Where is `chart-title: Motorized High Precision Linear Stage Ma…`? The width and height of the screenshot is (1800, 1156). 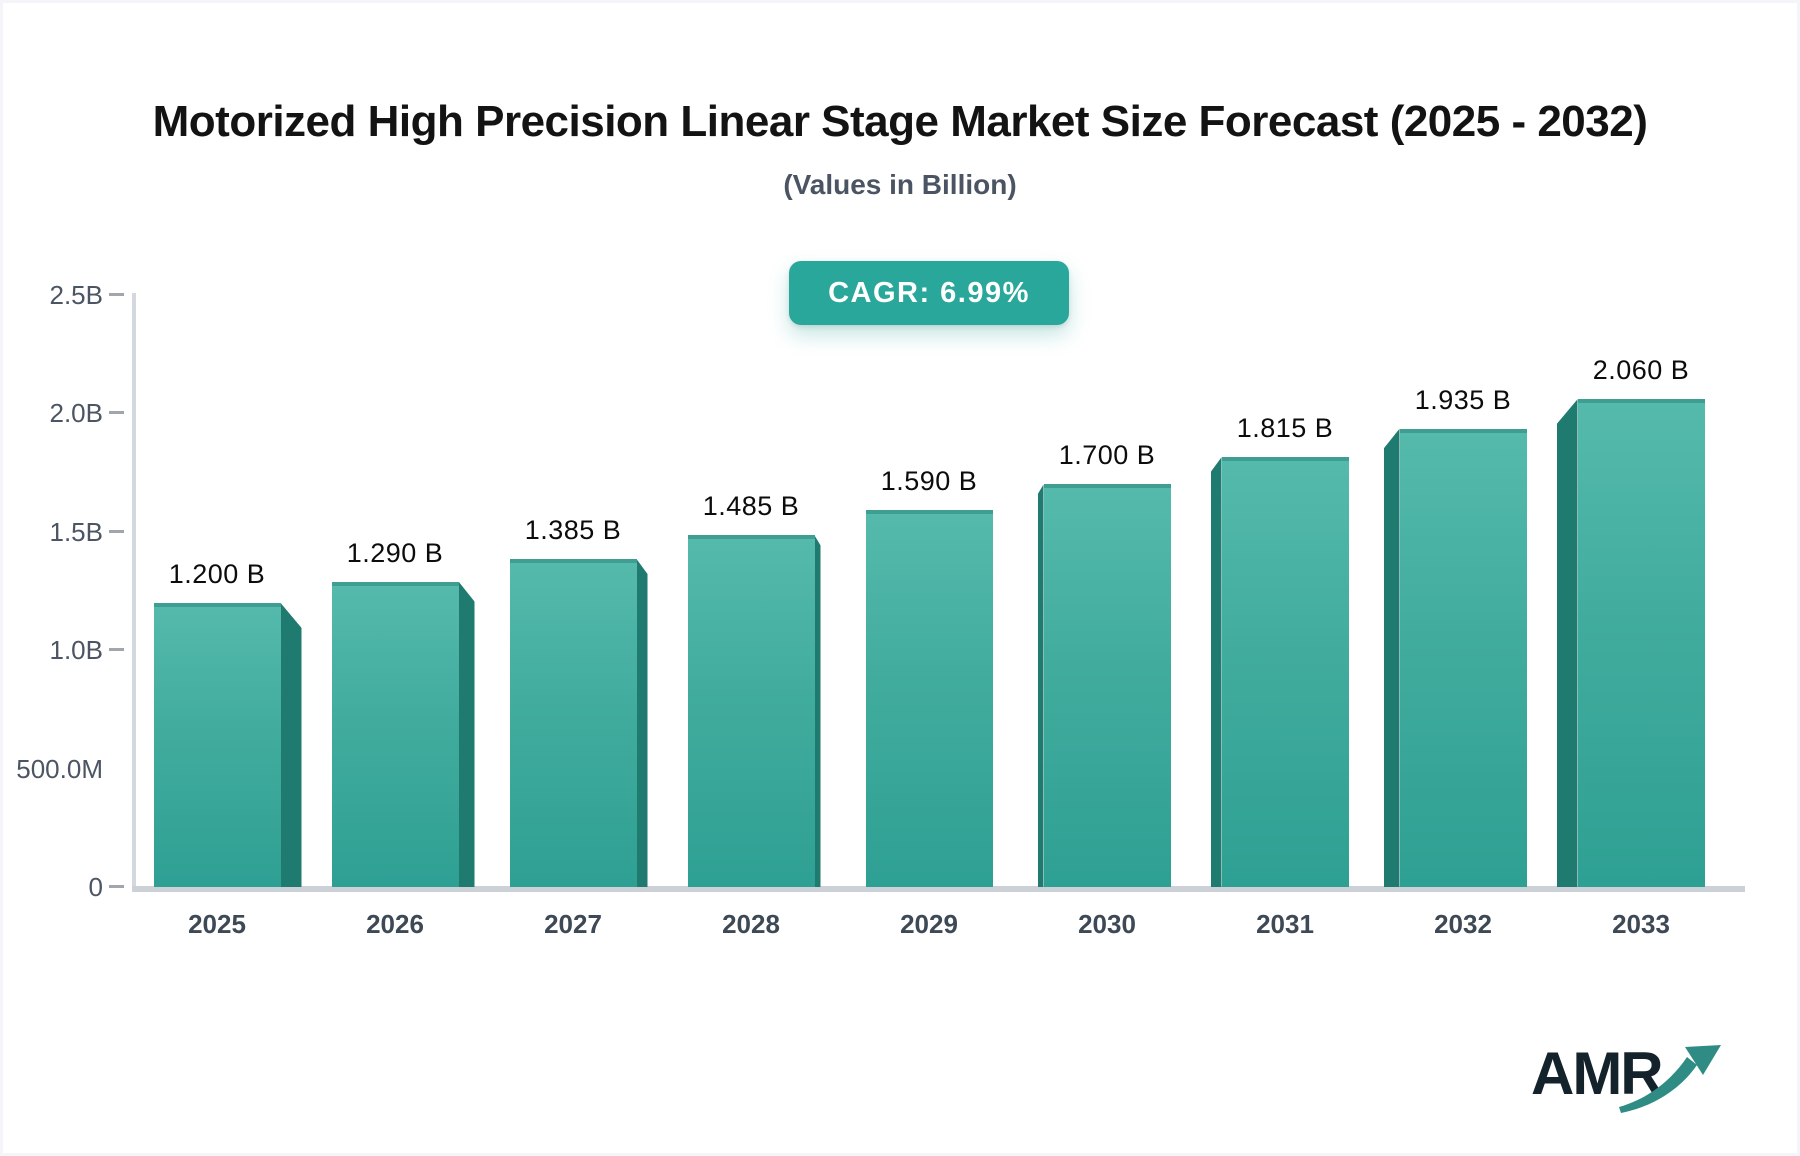 chart-title: Motorized High Precision Linear Stage Ma… is located at coordinates (900, 121).